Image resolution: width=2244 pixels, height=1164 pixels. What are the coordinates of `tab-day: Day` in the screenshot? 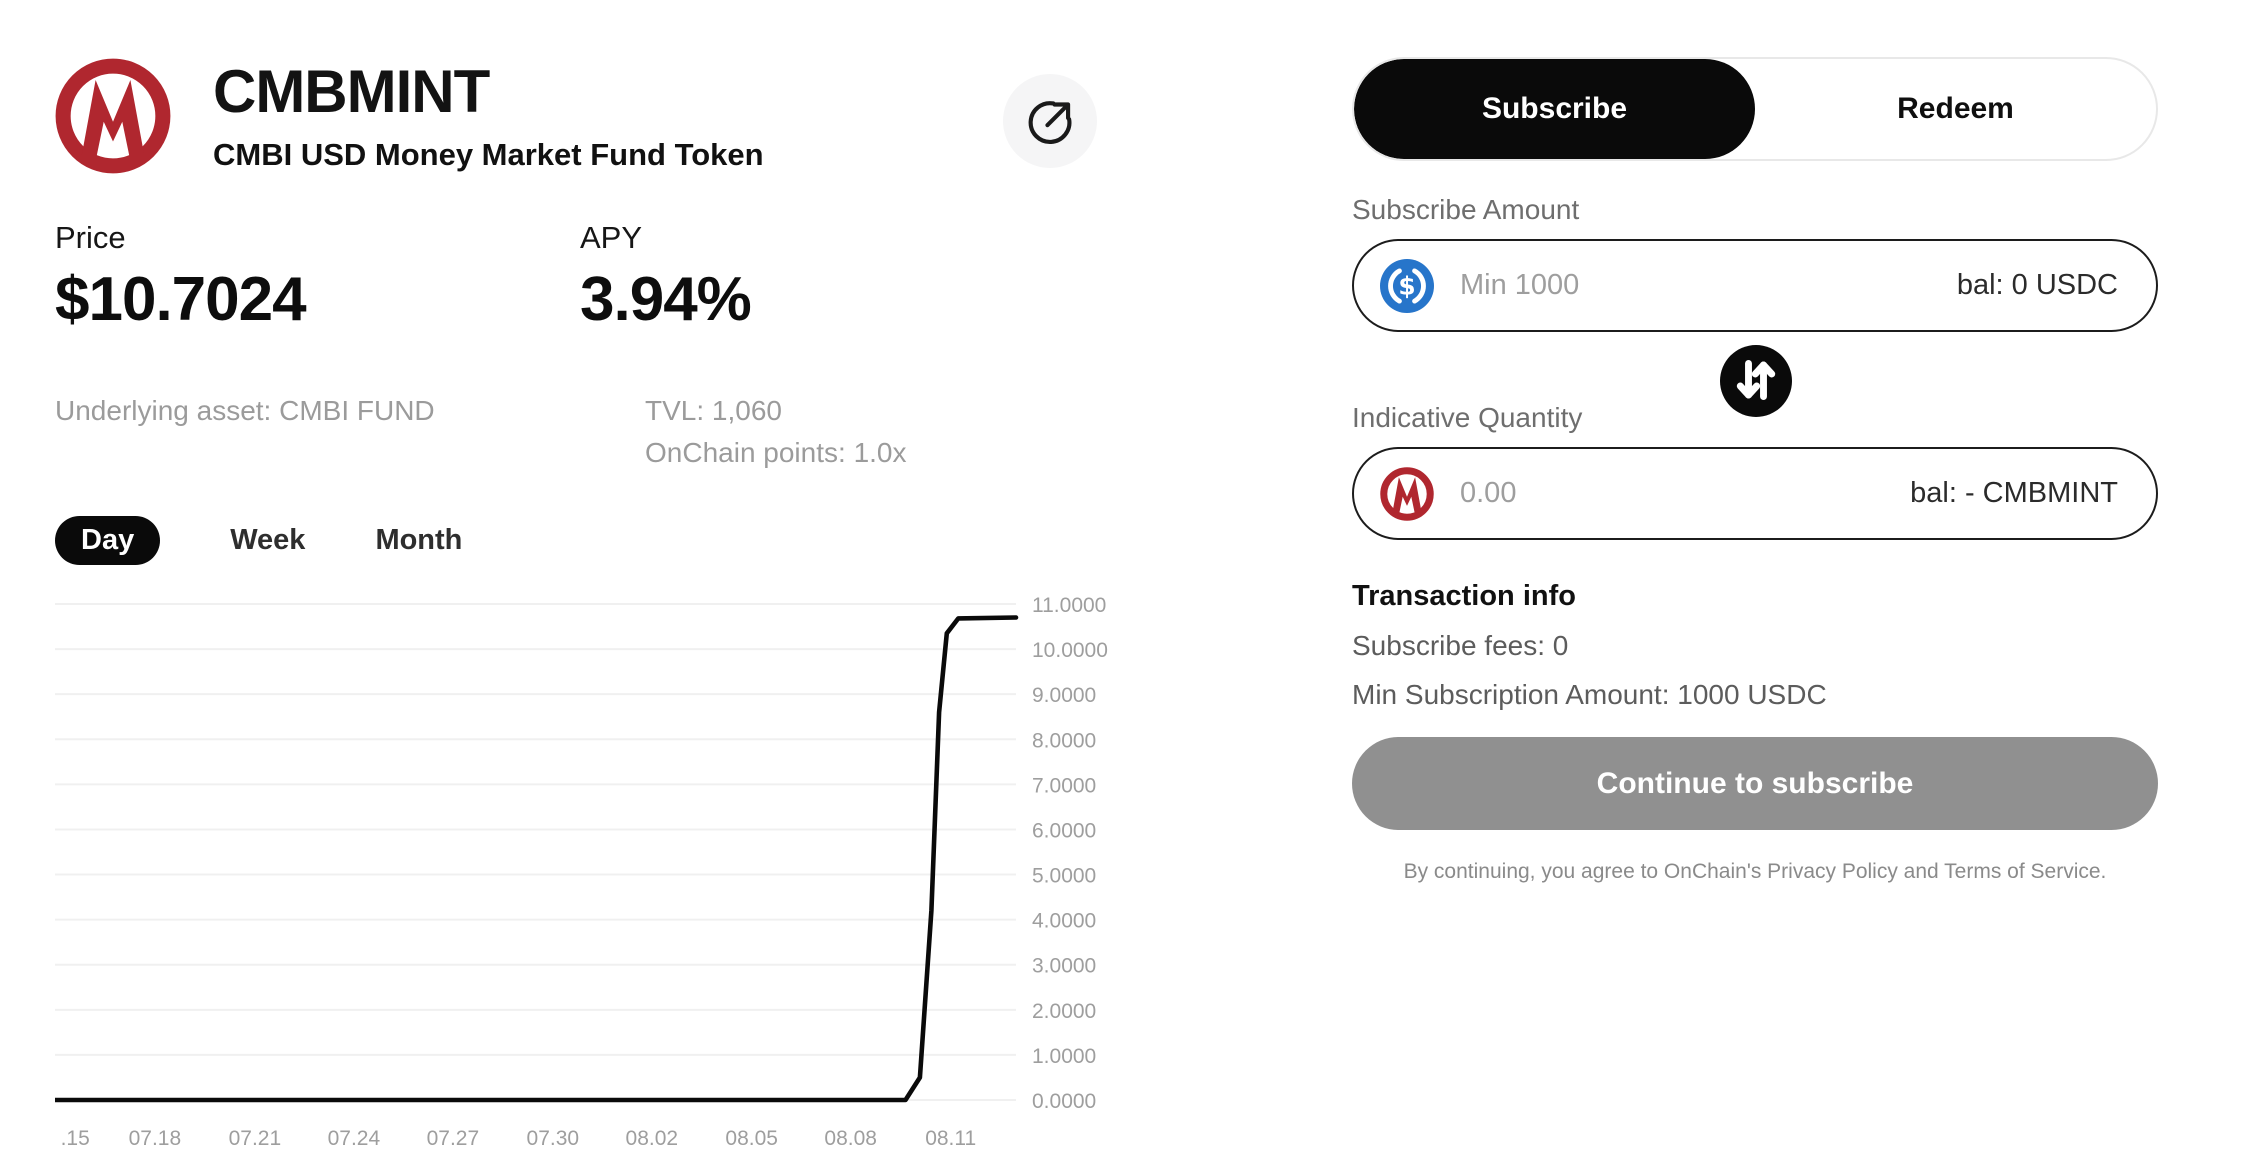 It's located at (108, 540).